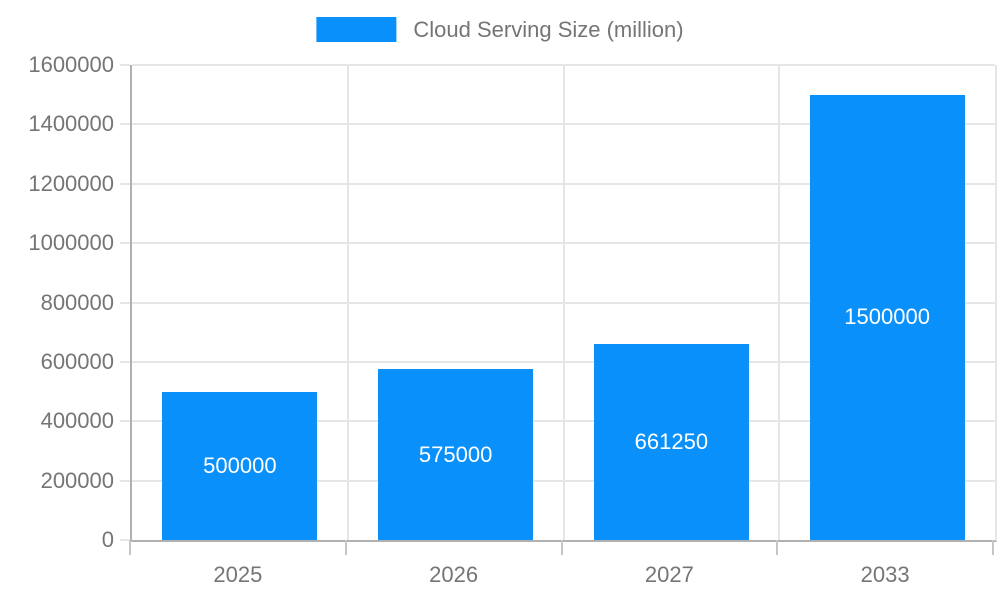 The image size is (1000, 600). Describe the element at coordinates (107, 539) in the screenshot. I see `y-tick-label: 0` at that location.